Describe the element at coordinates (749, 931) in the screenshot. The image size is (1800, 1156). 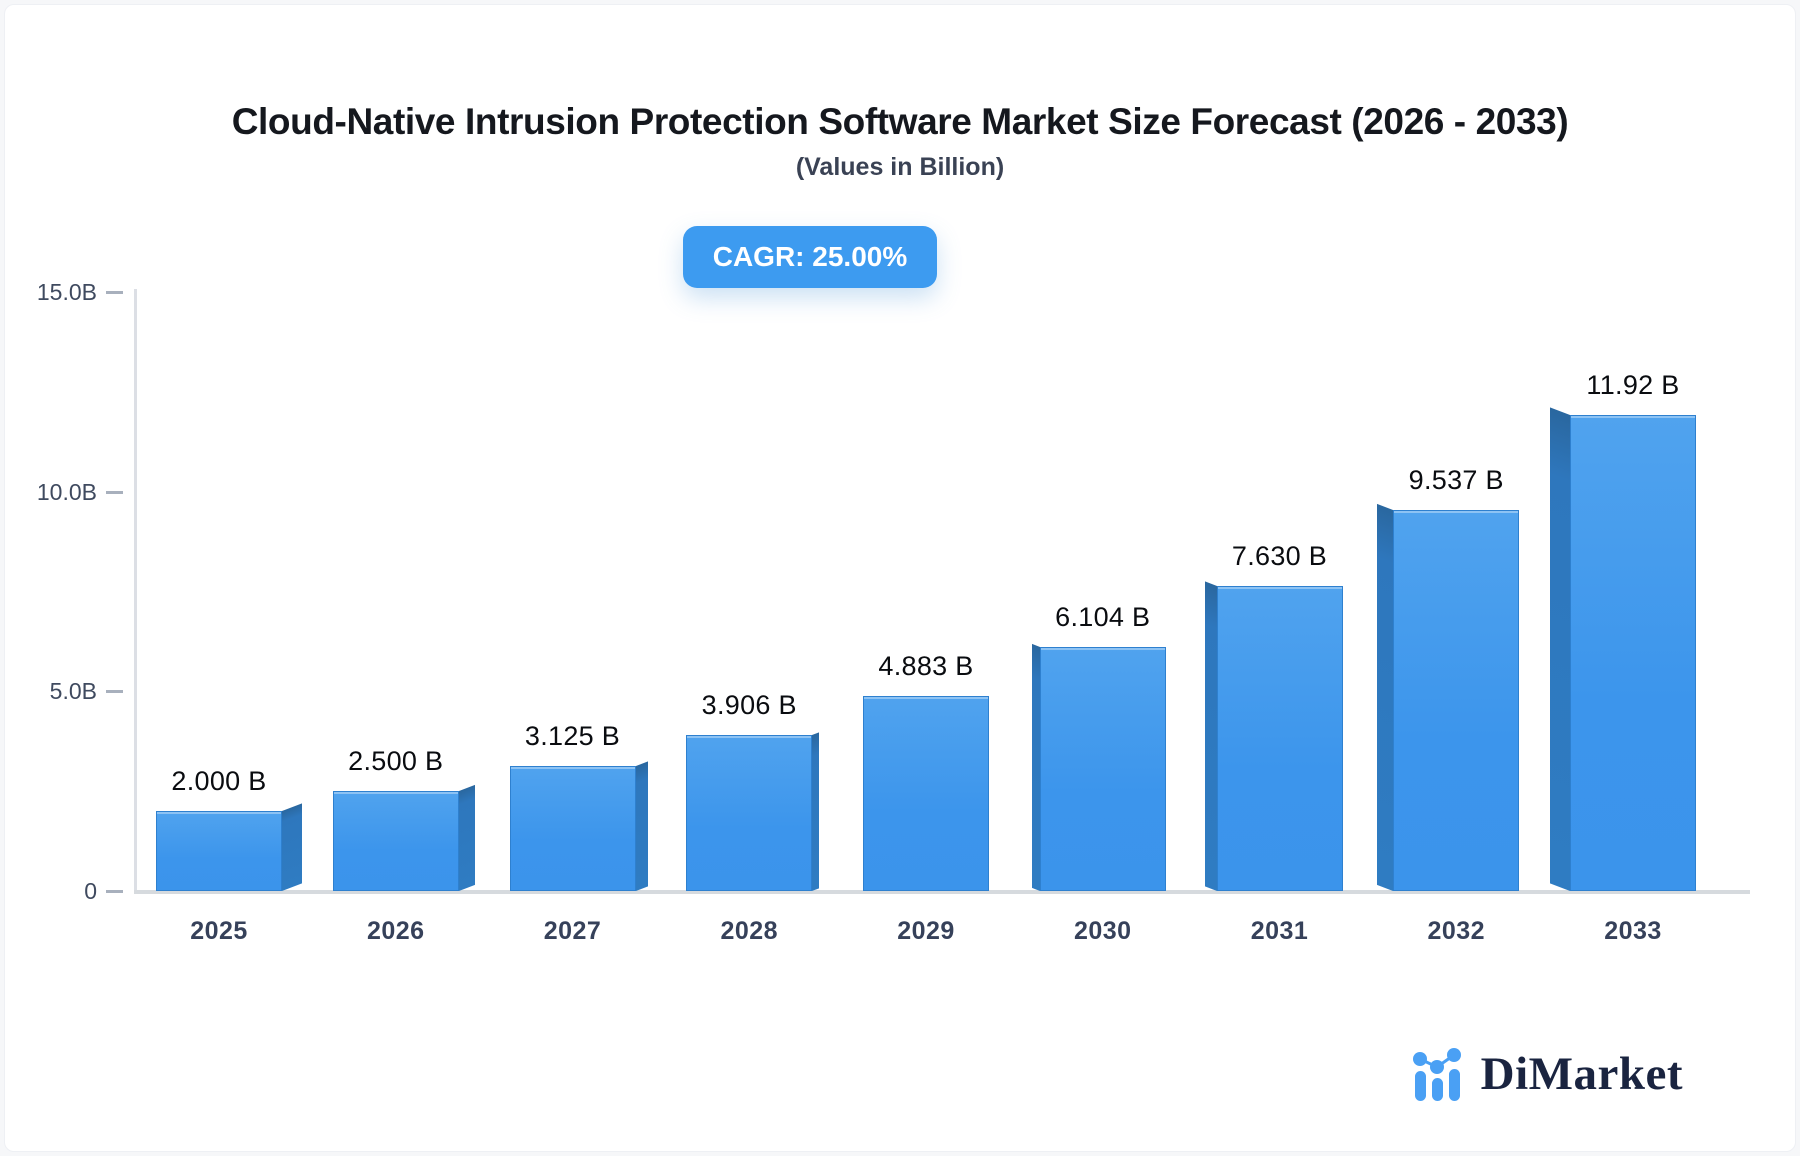
I see `x-axis-label-2028: 2028` at that location.